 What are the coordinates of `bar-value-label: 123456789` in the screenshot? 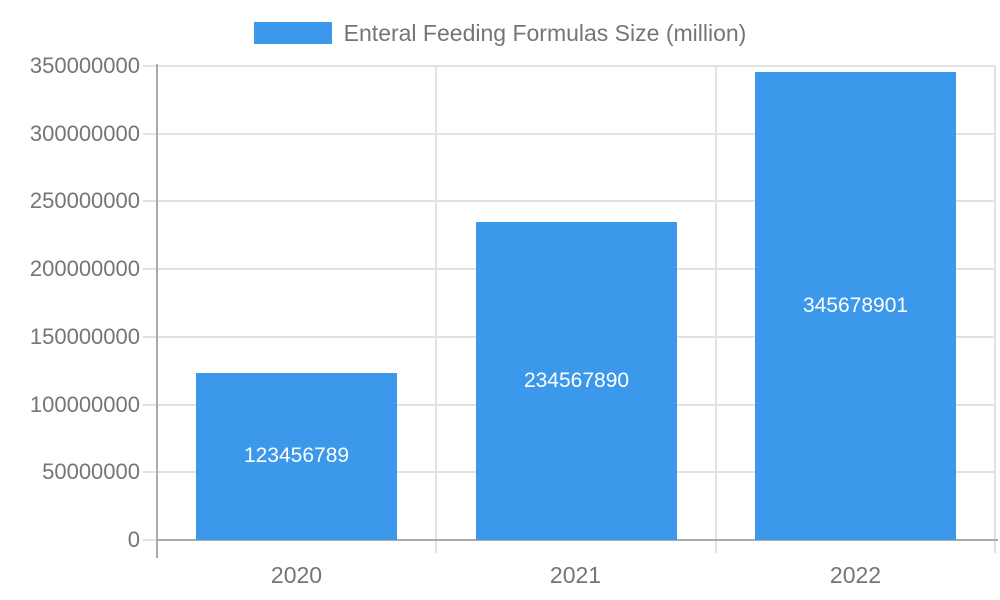 It's located at (296, 455).